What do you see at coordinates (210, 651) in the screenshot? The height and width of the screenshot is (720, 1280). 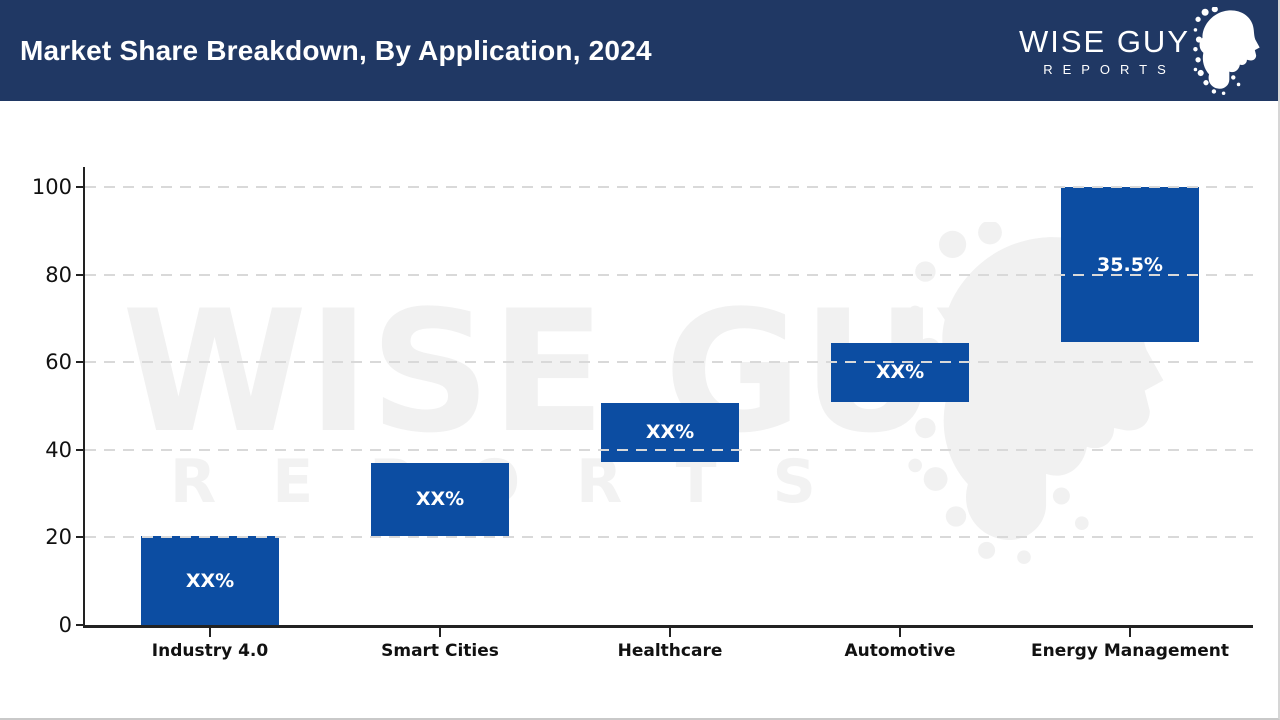 I see `x-category-label: Industry 4.0` at bounding box center [210, 651].